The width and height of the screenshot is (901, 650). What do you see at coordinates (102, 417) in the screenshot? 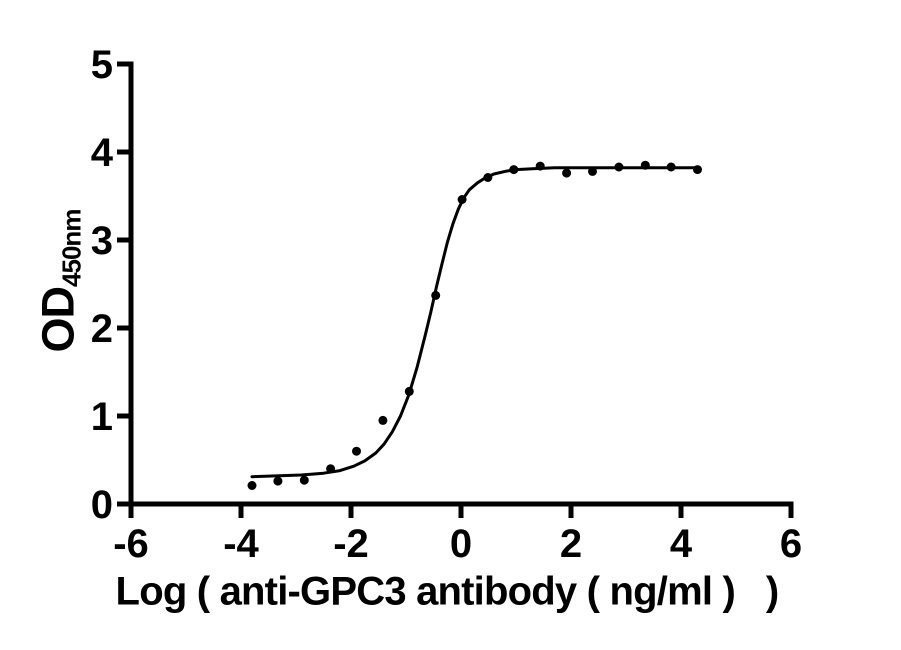
I see `y-tick-label: 1` at bounding box center [102, 417].